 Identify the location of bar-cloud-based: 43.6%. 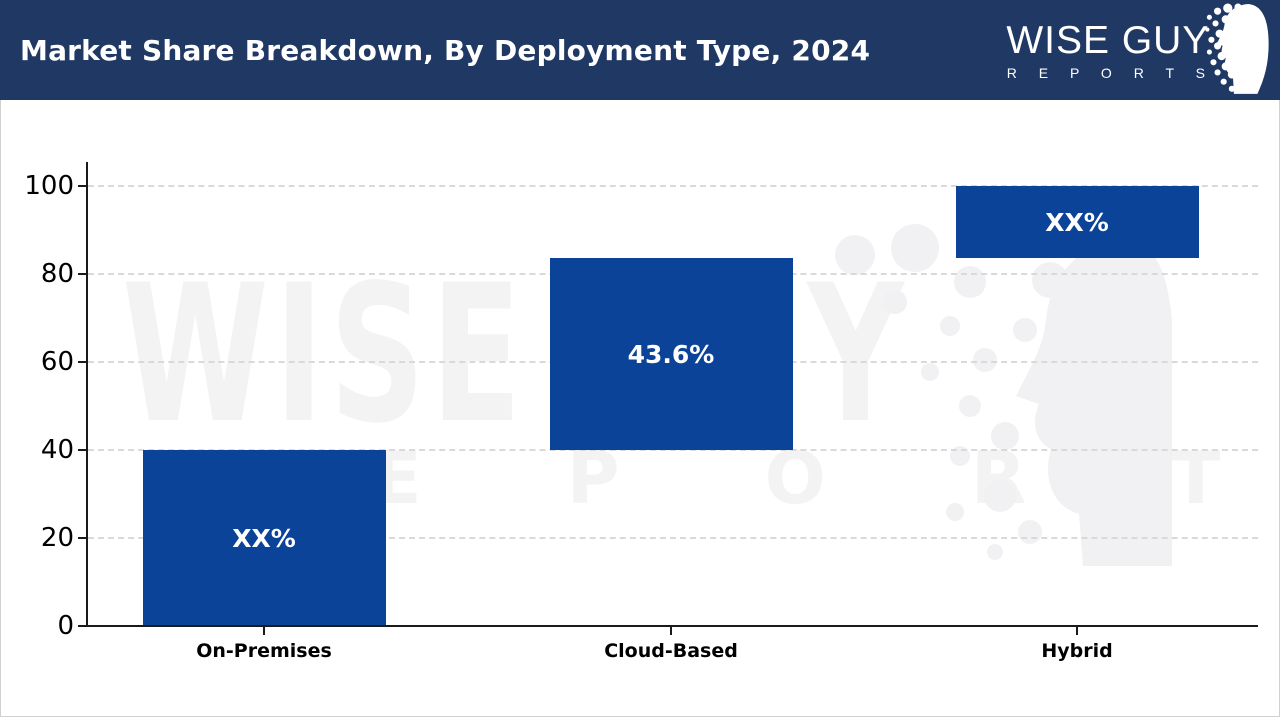
(671, 354).